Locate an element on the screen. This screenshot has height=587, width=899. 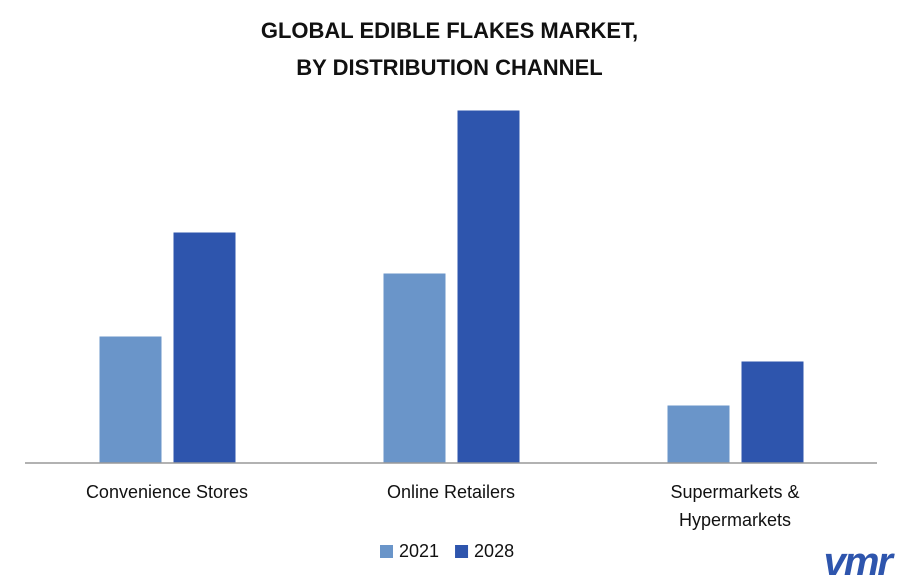
x-tick-label: Online Retailers is located at coordinates (451, 492).